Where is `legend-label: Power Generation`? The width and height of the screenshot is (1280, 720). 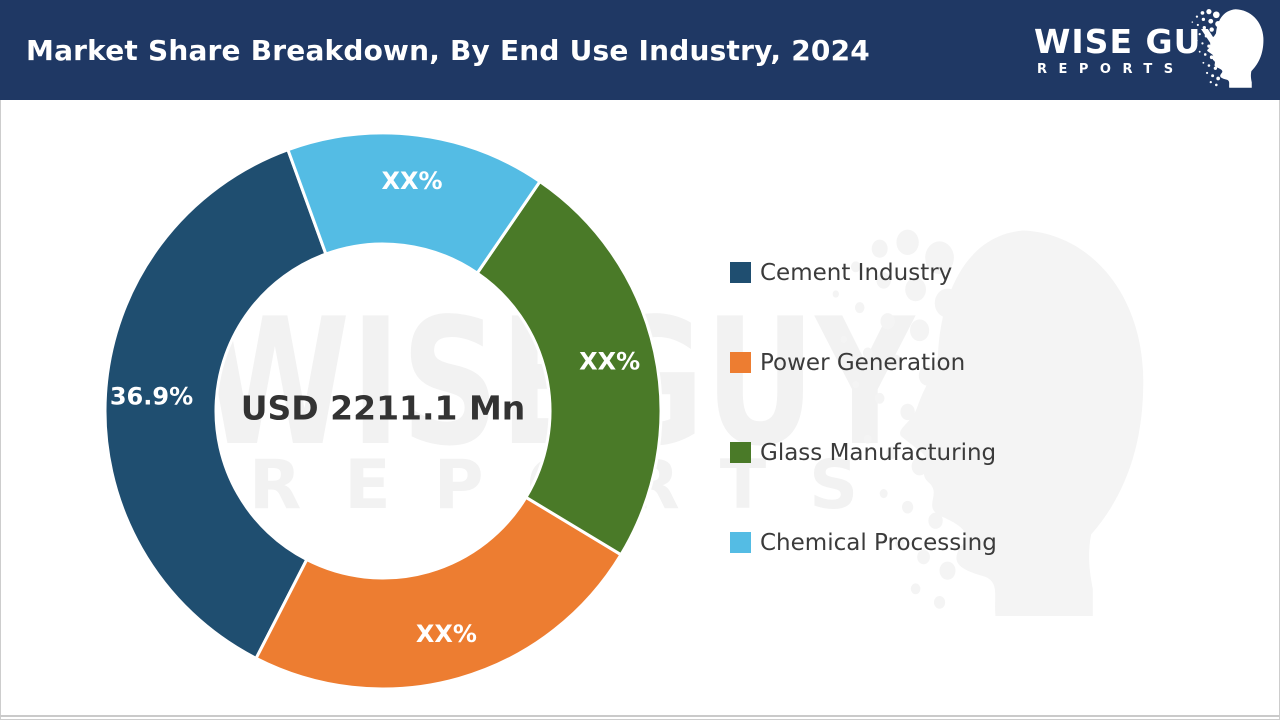
legend-label: Power Generation is located at coordinates (863, 362).